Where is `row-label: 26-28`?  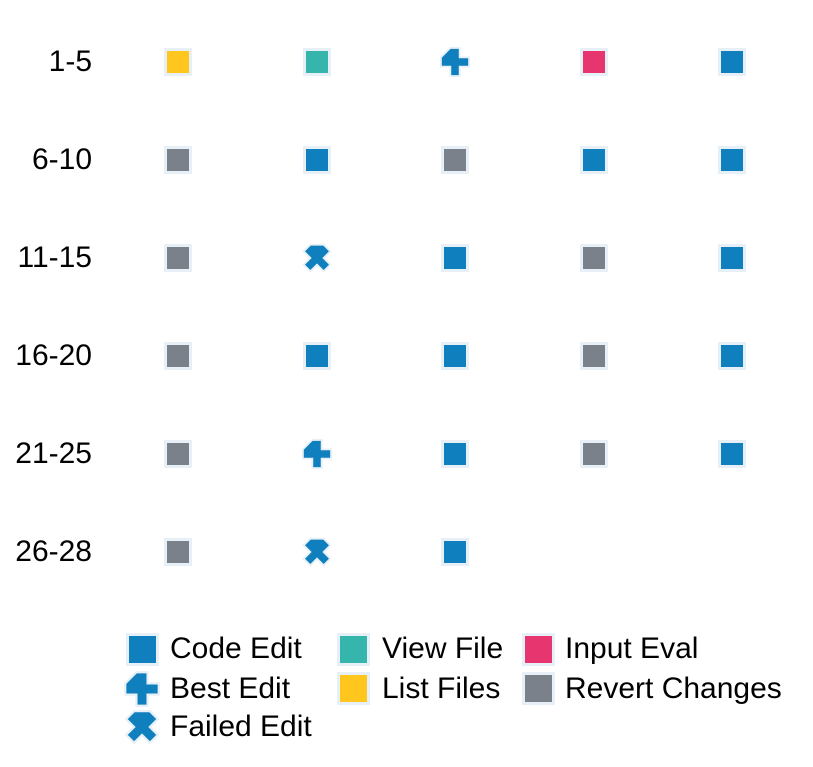
row-label: 26-28 is located at coordinates (53, 551).